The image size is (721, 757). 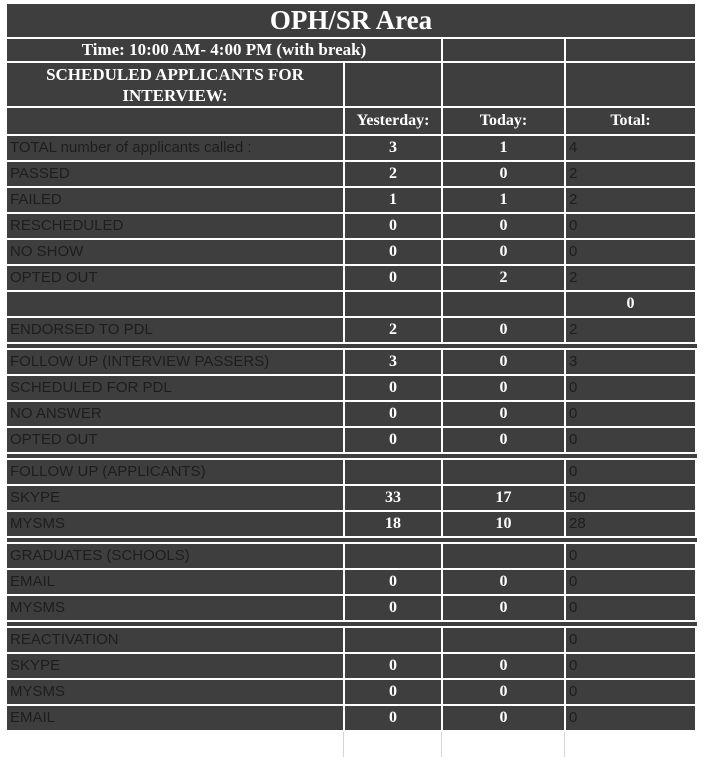 What do you see at coordinates (176, 719) in the screenshot?
I see `row-label-cell: EMAIL` at bounding box center [176, 719].